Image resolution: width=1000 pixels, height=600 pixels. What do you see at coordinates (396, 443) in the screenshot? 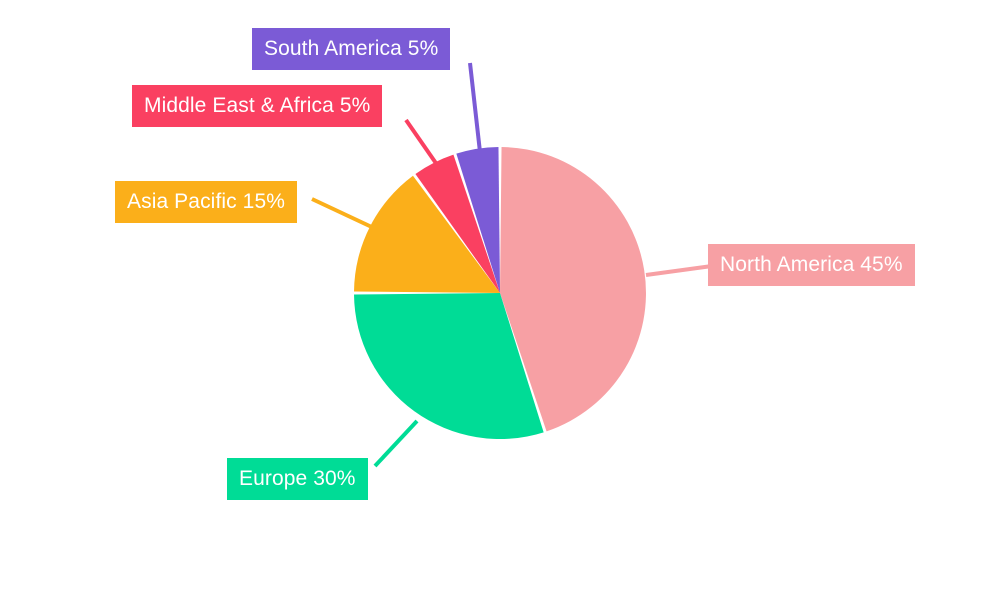
I see `leader-line-europe` at bounding box center [396, 443].